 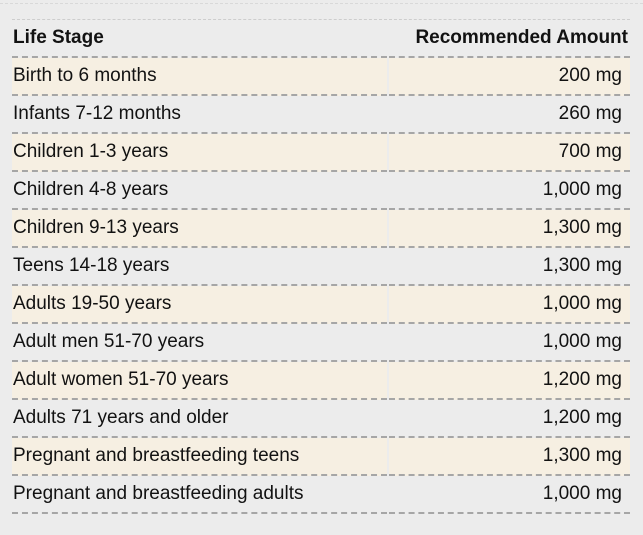 What do you see at coordinates (200, 38) in the screenshot?
I see `col-header-life-stage: Life Stage` at bounding box center [200, 38].